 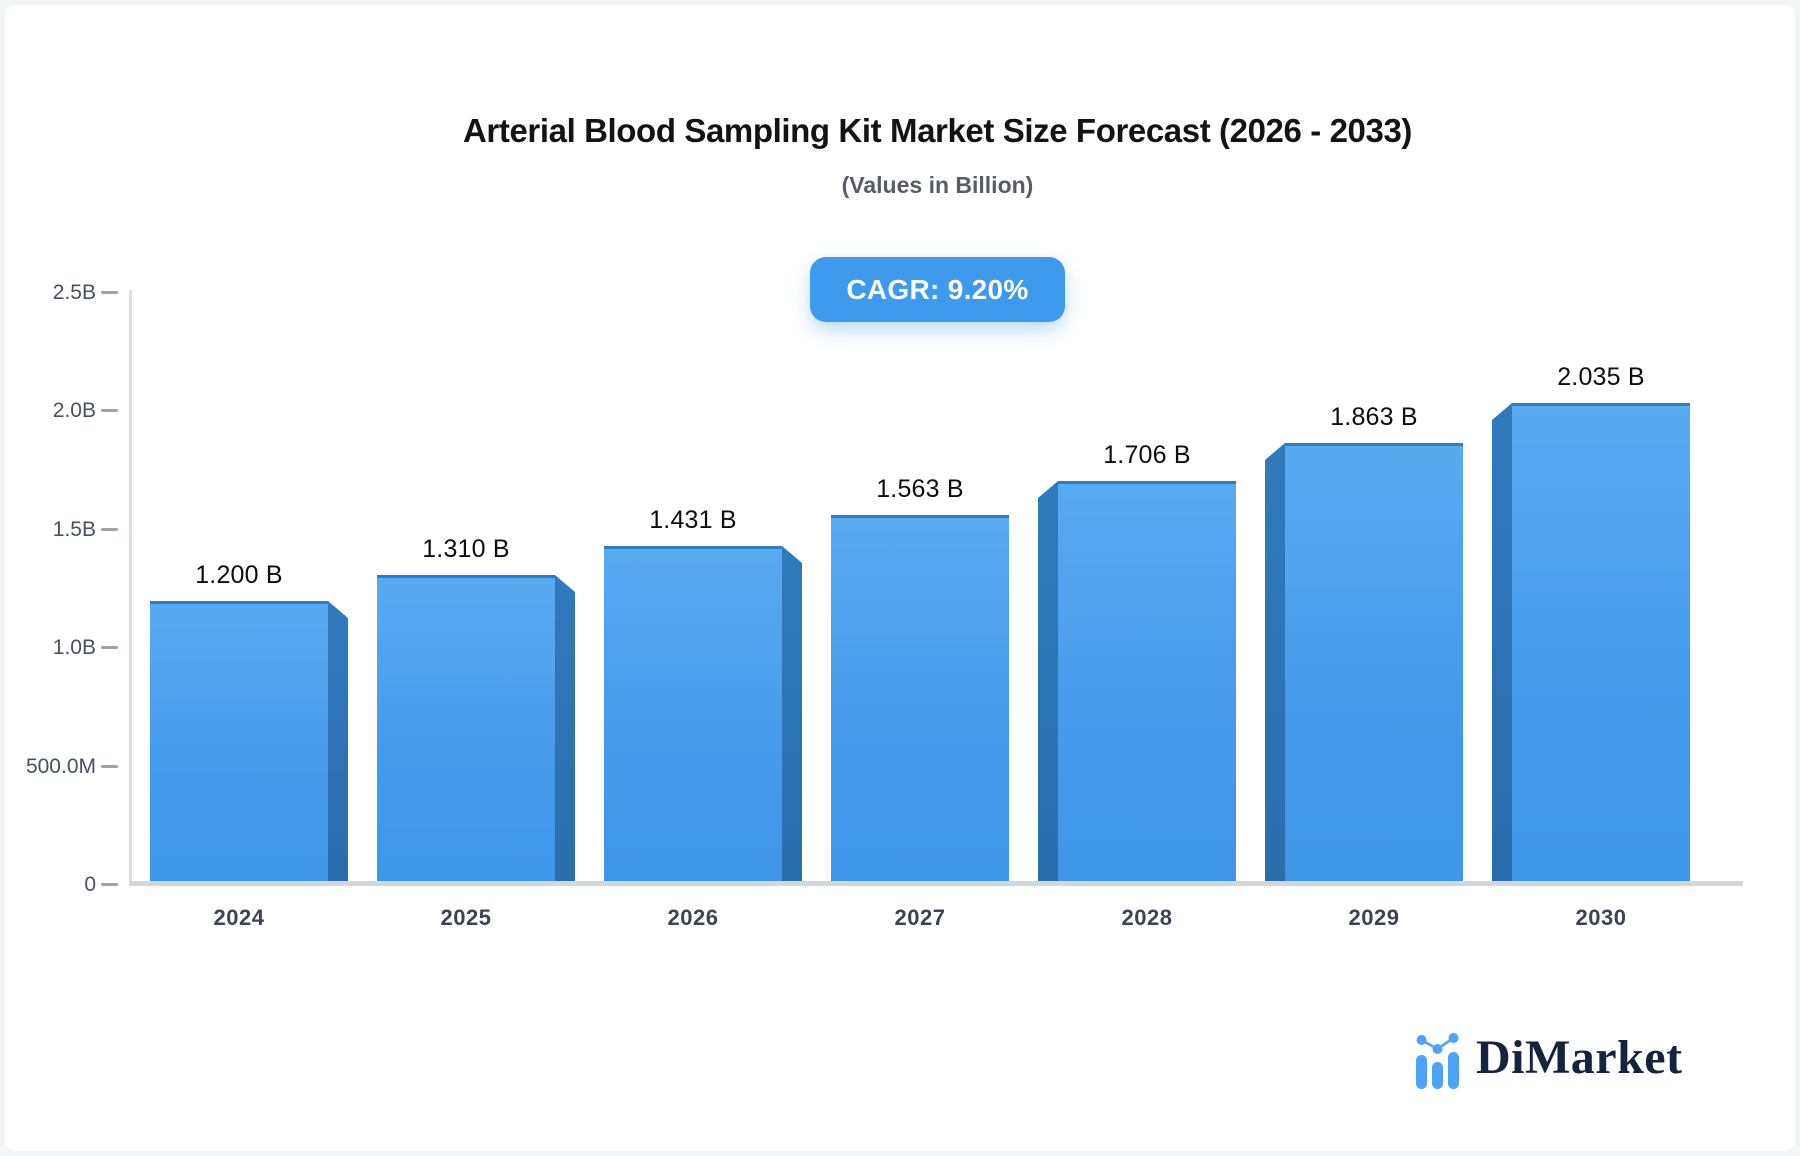 I want to click on bar-value-label: 1.863 B, so click(x=1374, y=417).